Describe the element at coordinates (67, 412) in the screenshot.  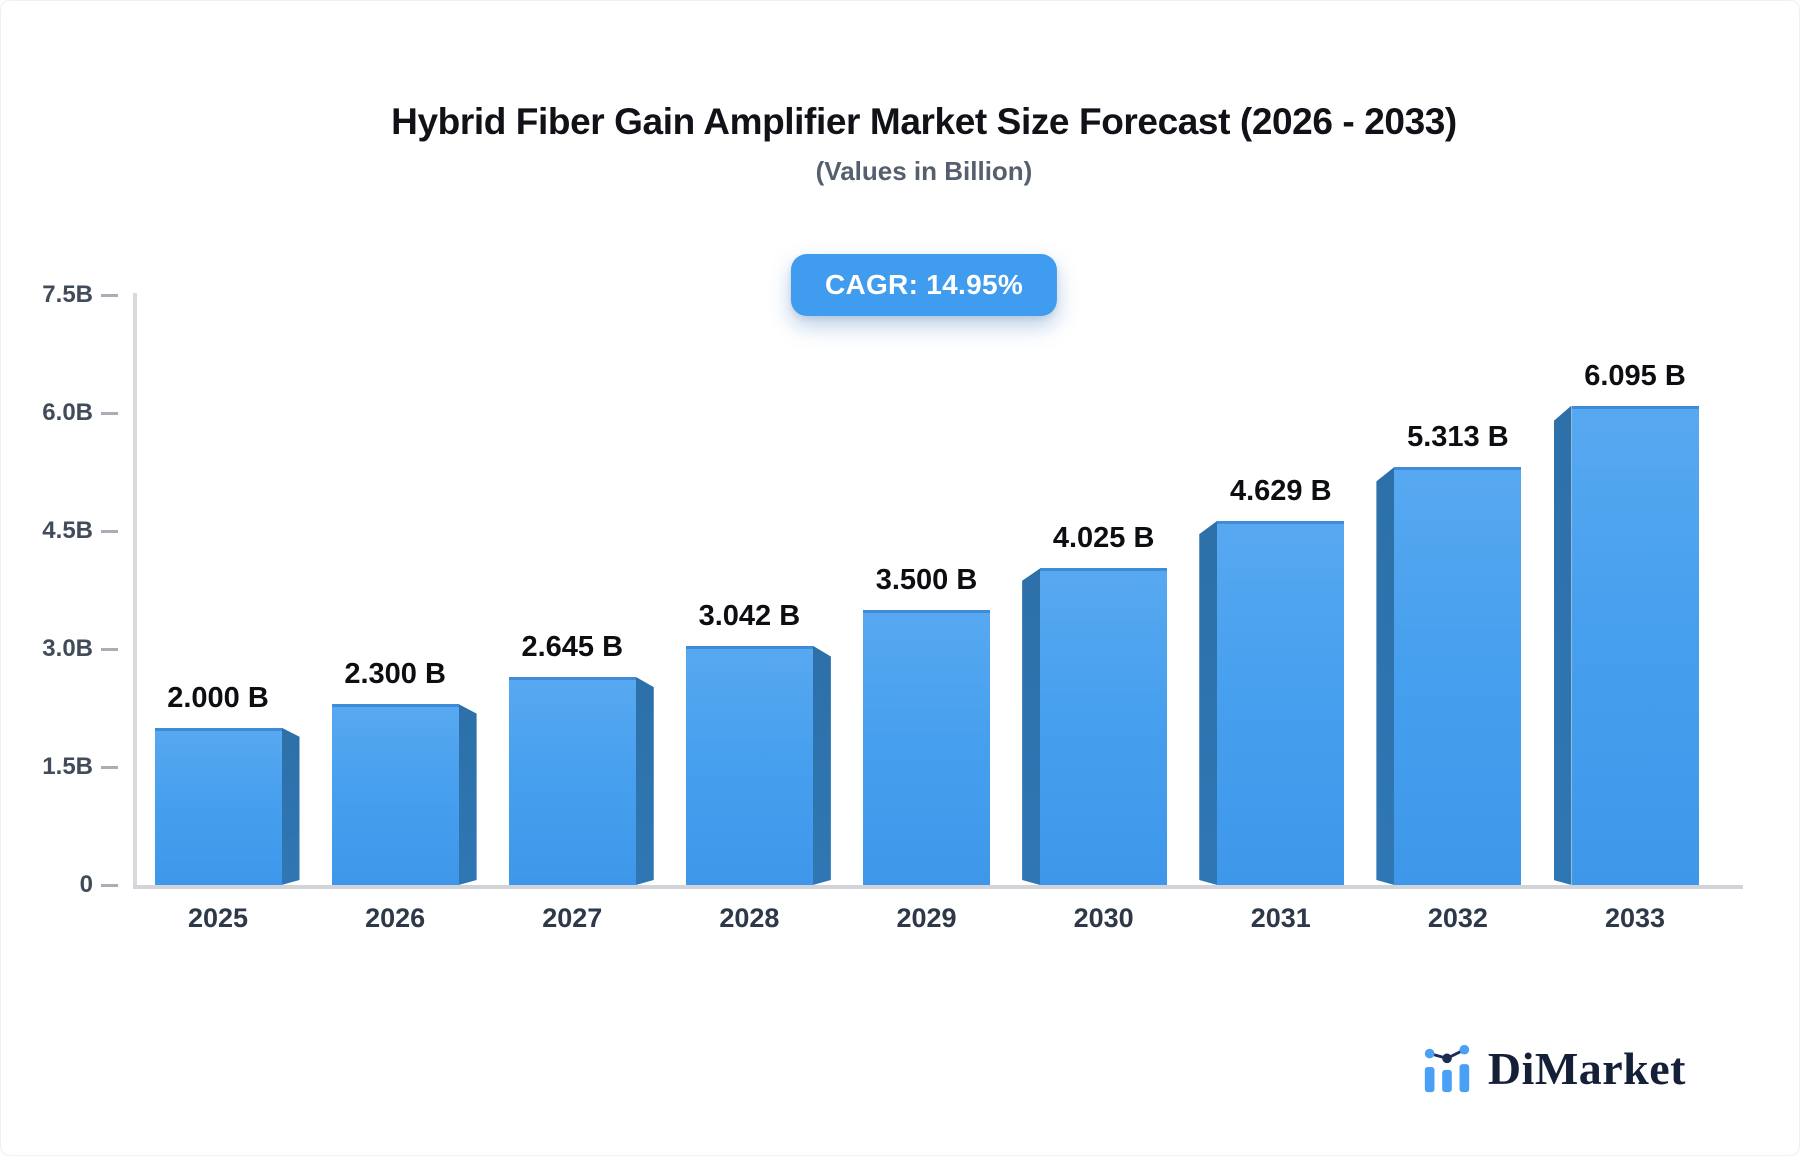
I see `y-axis-label-6.0B: 6.0B` at that location.